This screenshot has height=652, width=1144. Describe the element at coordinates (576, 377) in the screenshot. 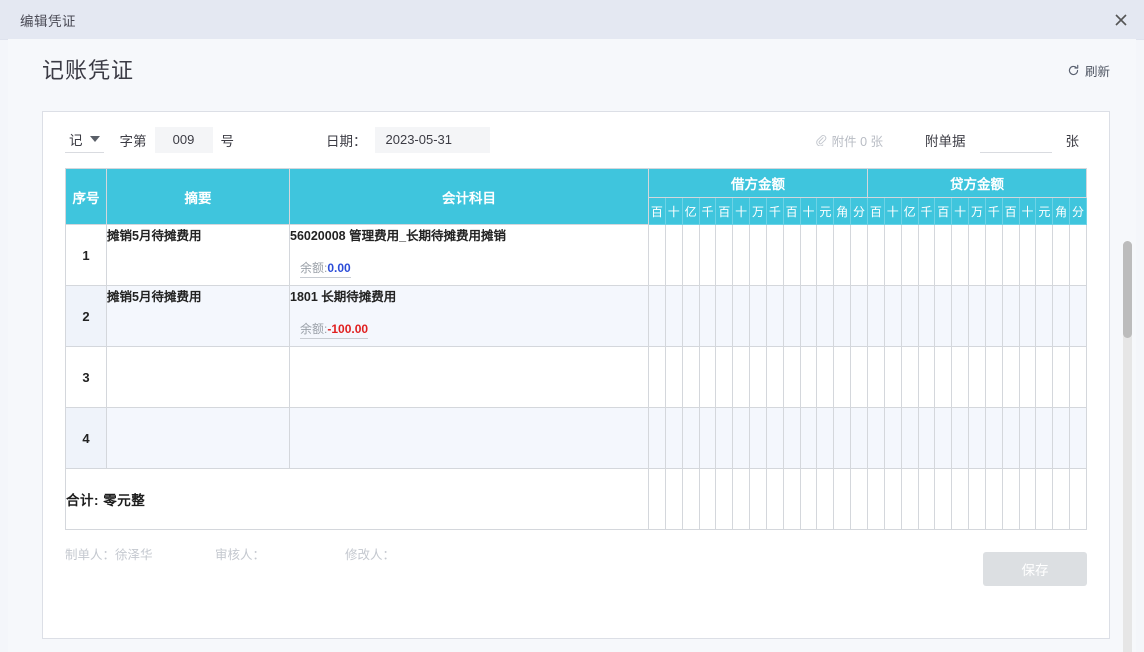

I see `table-row: 3` at that location.